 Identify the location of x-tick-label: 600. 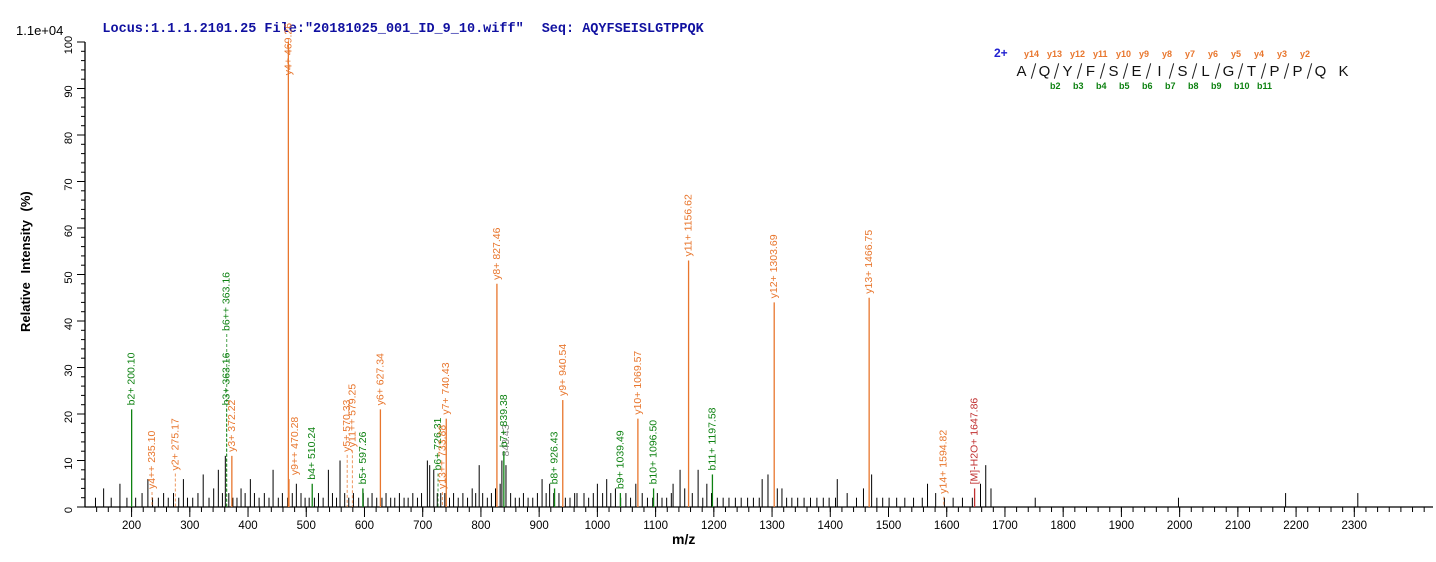
(364, 526).